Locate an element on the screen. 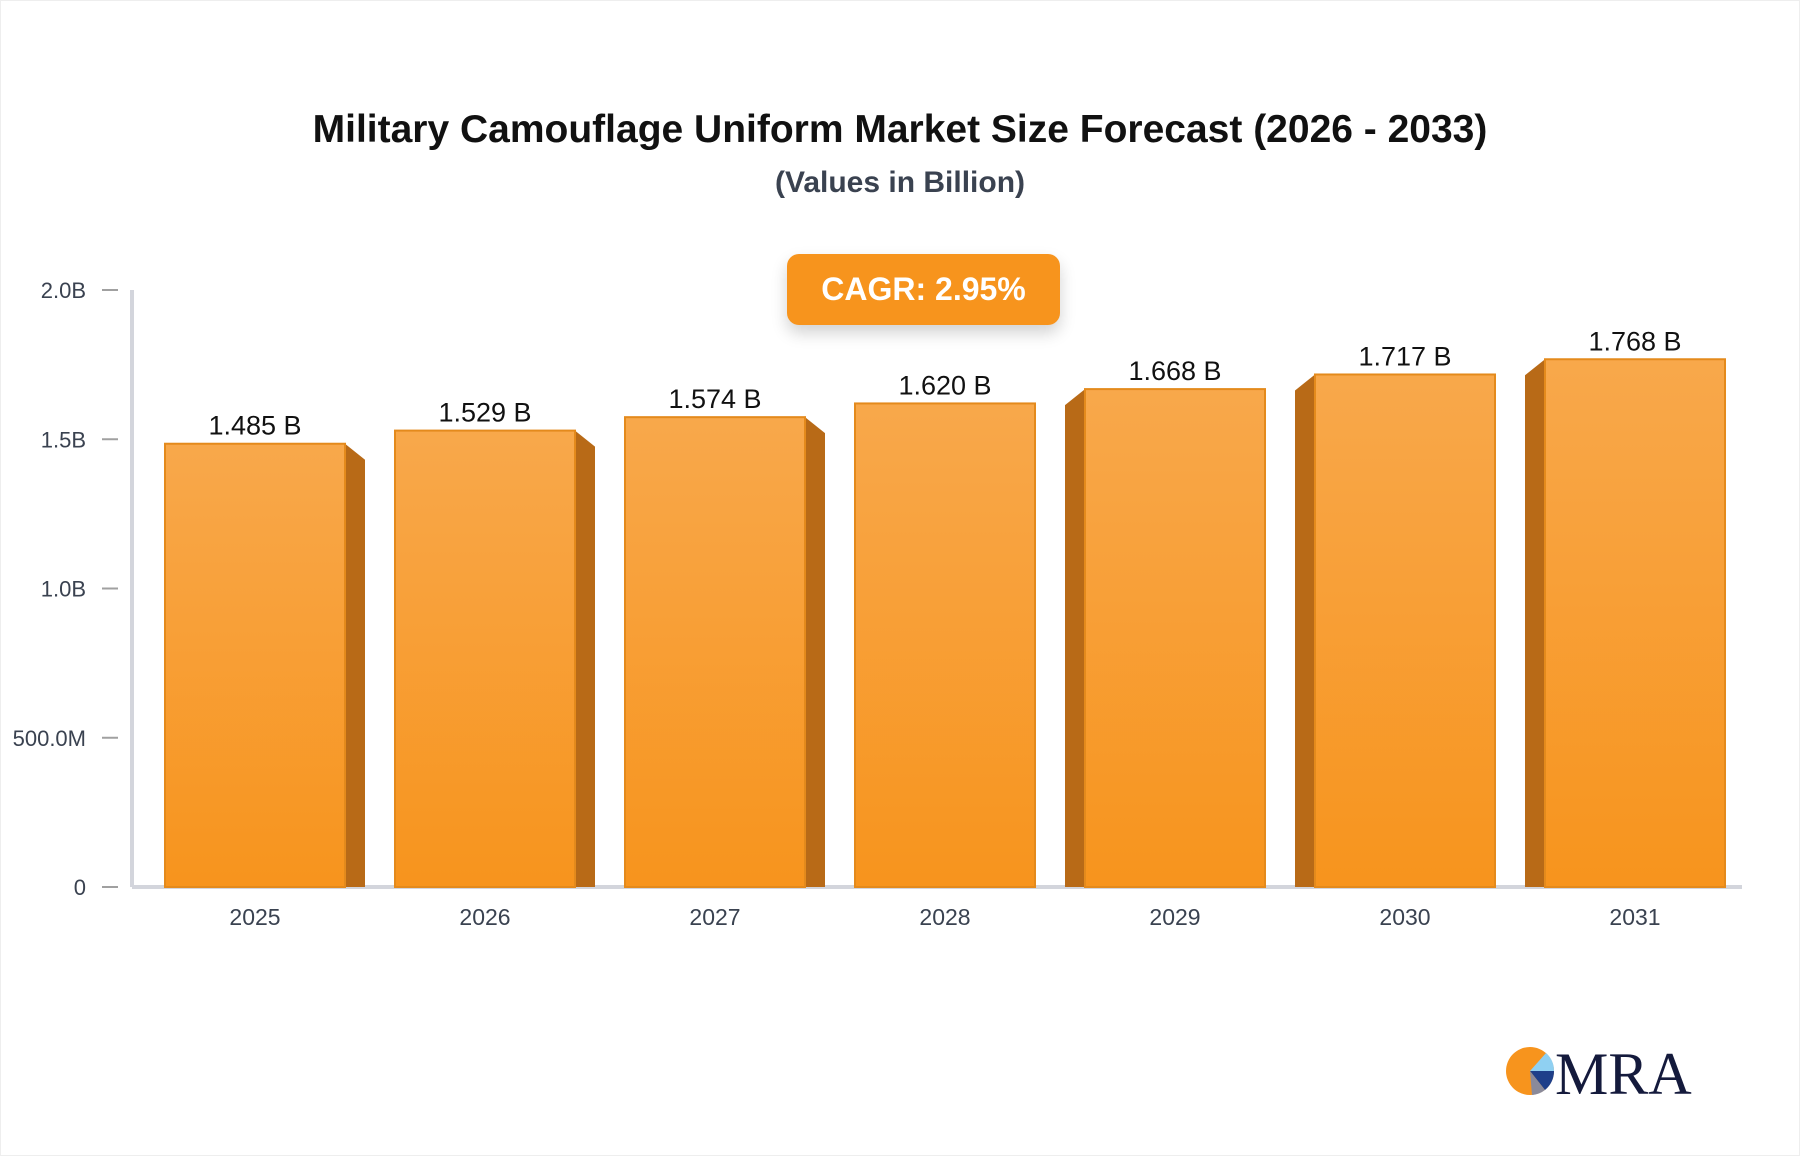 This screenshot has width=1800, height=1156. bar-2026: 1.529 B 2026 is located at coordinates (494, 664).